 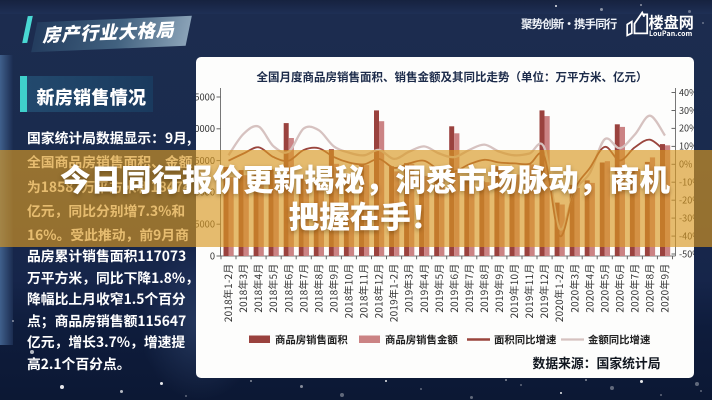 What do you see at coordinates (311, 339) in the screenshot?
I see `svg-text: 商品房销售面积` at bounding box center [311, 339].